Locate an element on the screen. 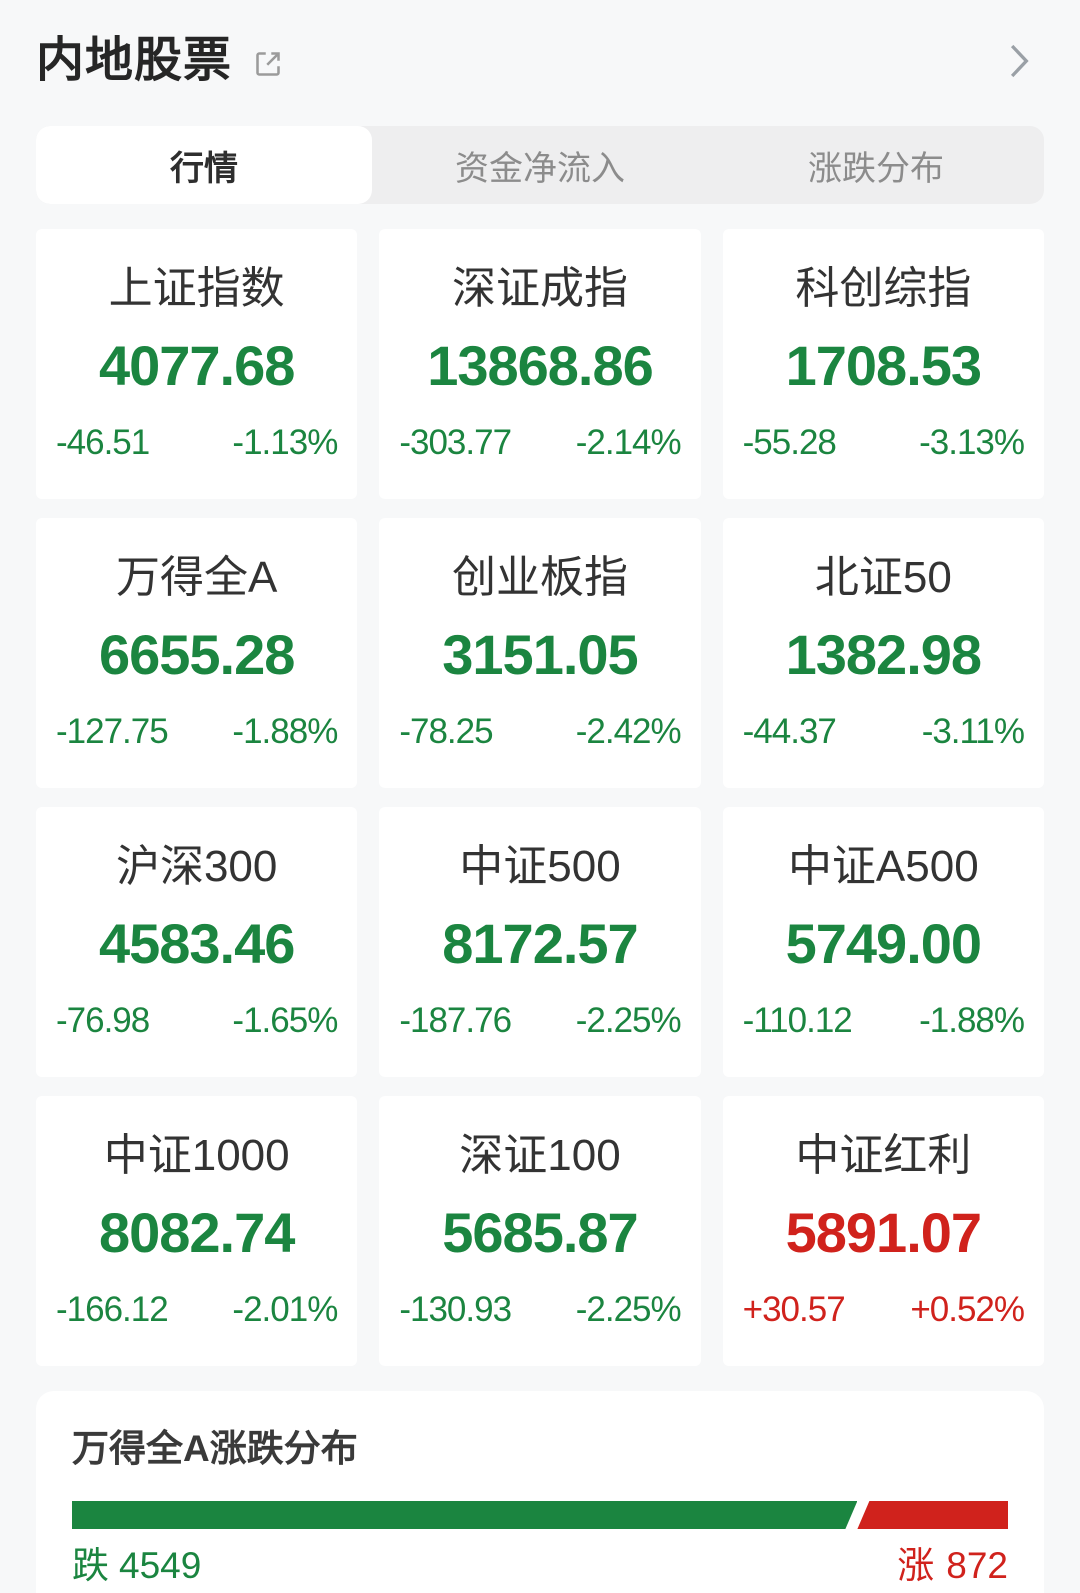 The width and height of the screenshot is (1080, 1593). index-card: 科创综指 1708.53 -55.28 -3.13% is located at coordinates (883, 364).